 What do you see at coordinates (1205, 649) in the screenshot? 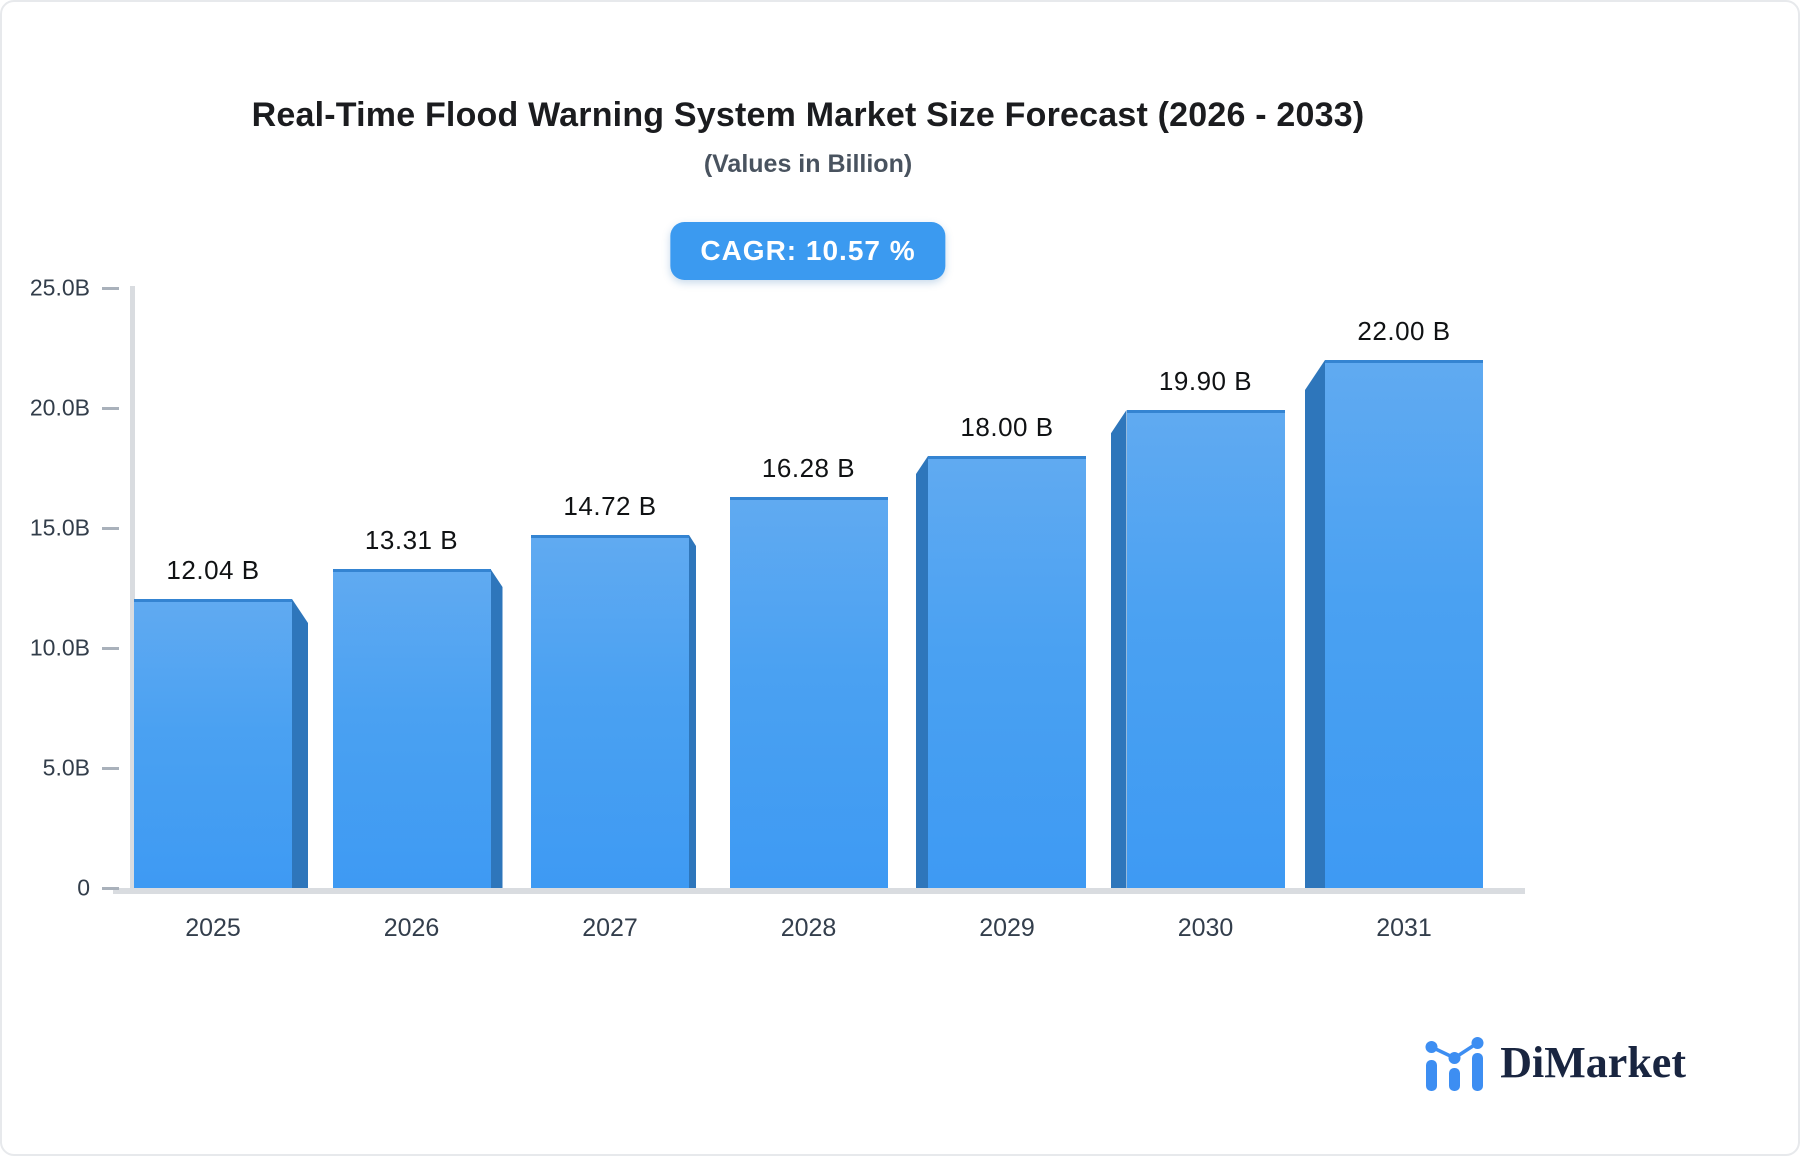
I see `bar-2030` at bounding box center [1205, 649].